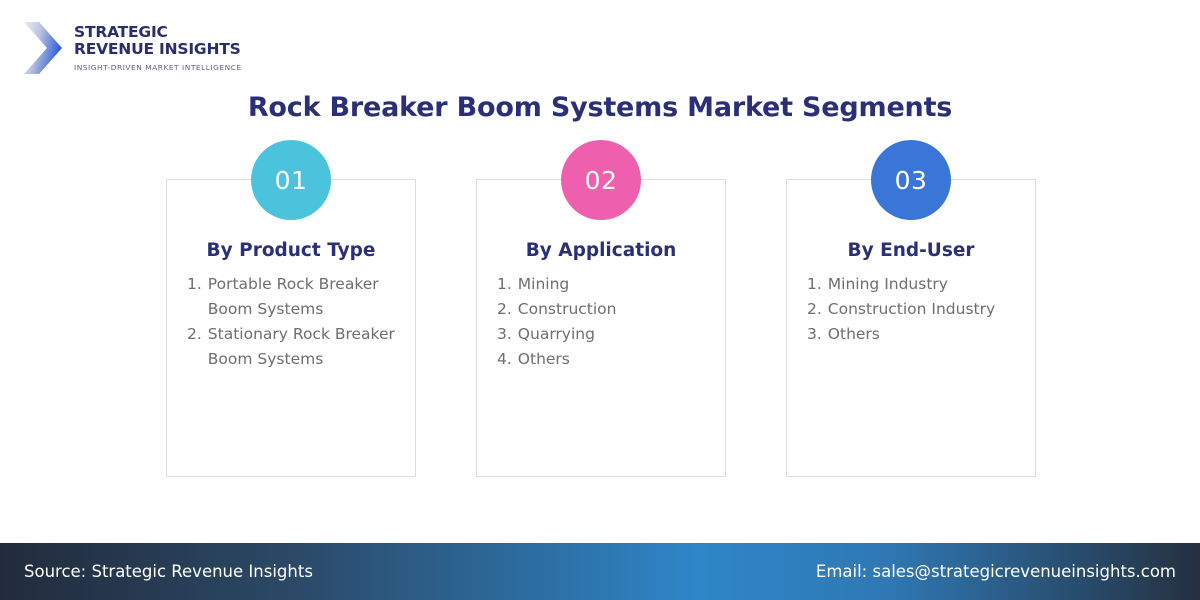 The image size is (1200, 600). I want to click on brand-name-line2: REVENUE INSIGHTS, so click(157, 48).